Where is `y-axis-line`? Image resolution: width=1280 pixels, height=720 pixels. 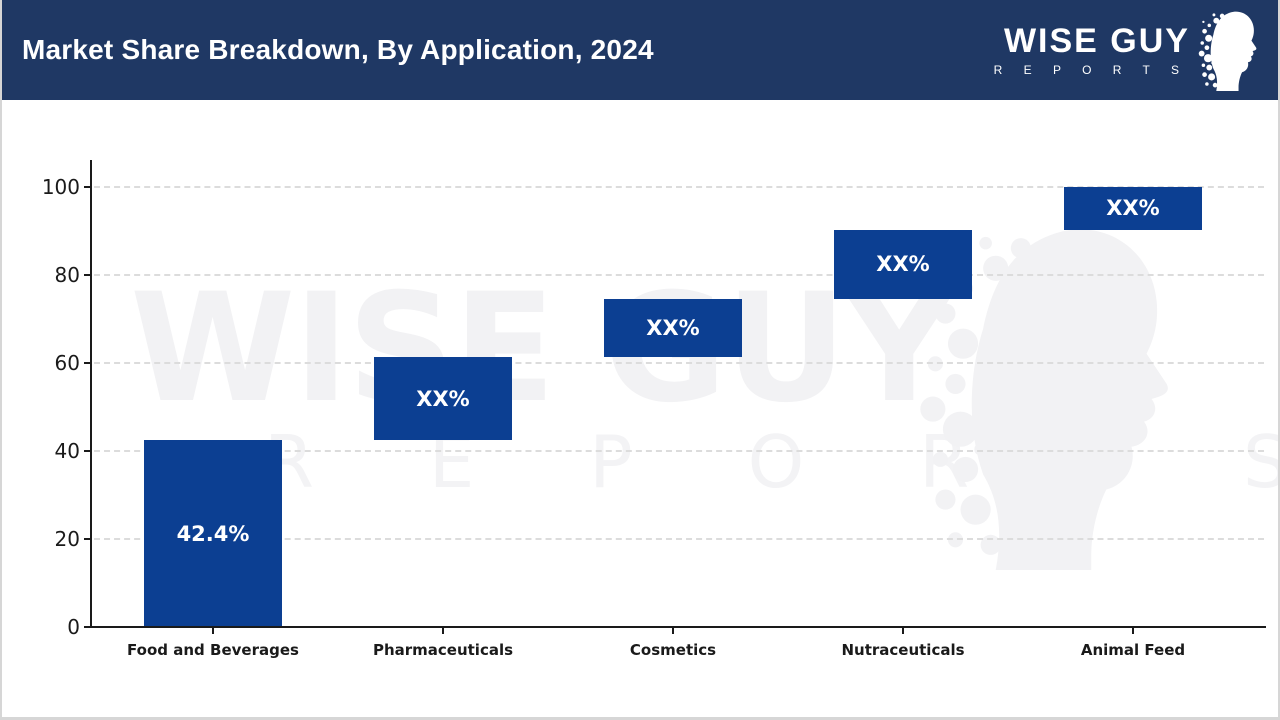 y-axis-line is located at coordinates (91, 394).